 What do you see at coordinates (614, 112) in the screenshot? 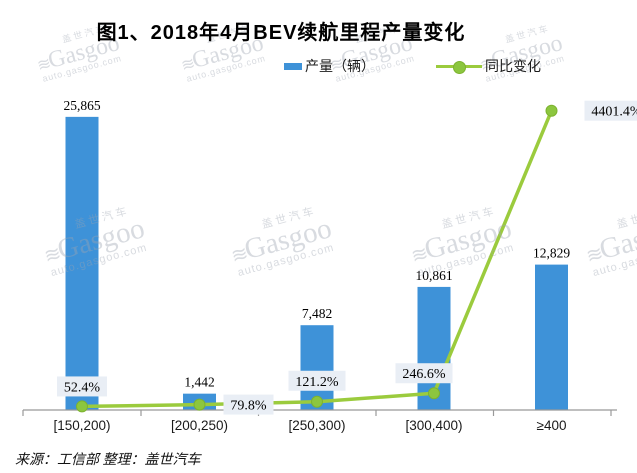
I see `yoy-value-label: 4401.4%` at bounding box center [614, 112].